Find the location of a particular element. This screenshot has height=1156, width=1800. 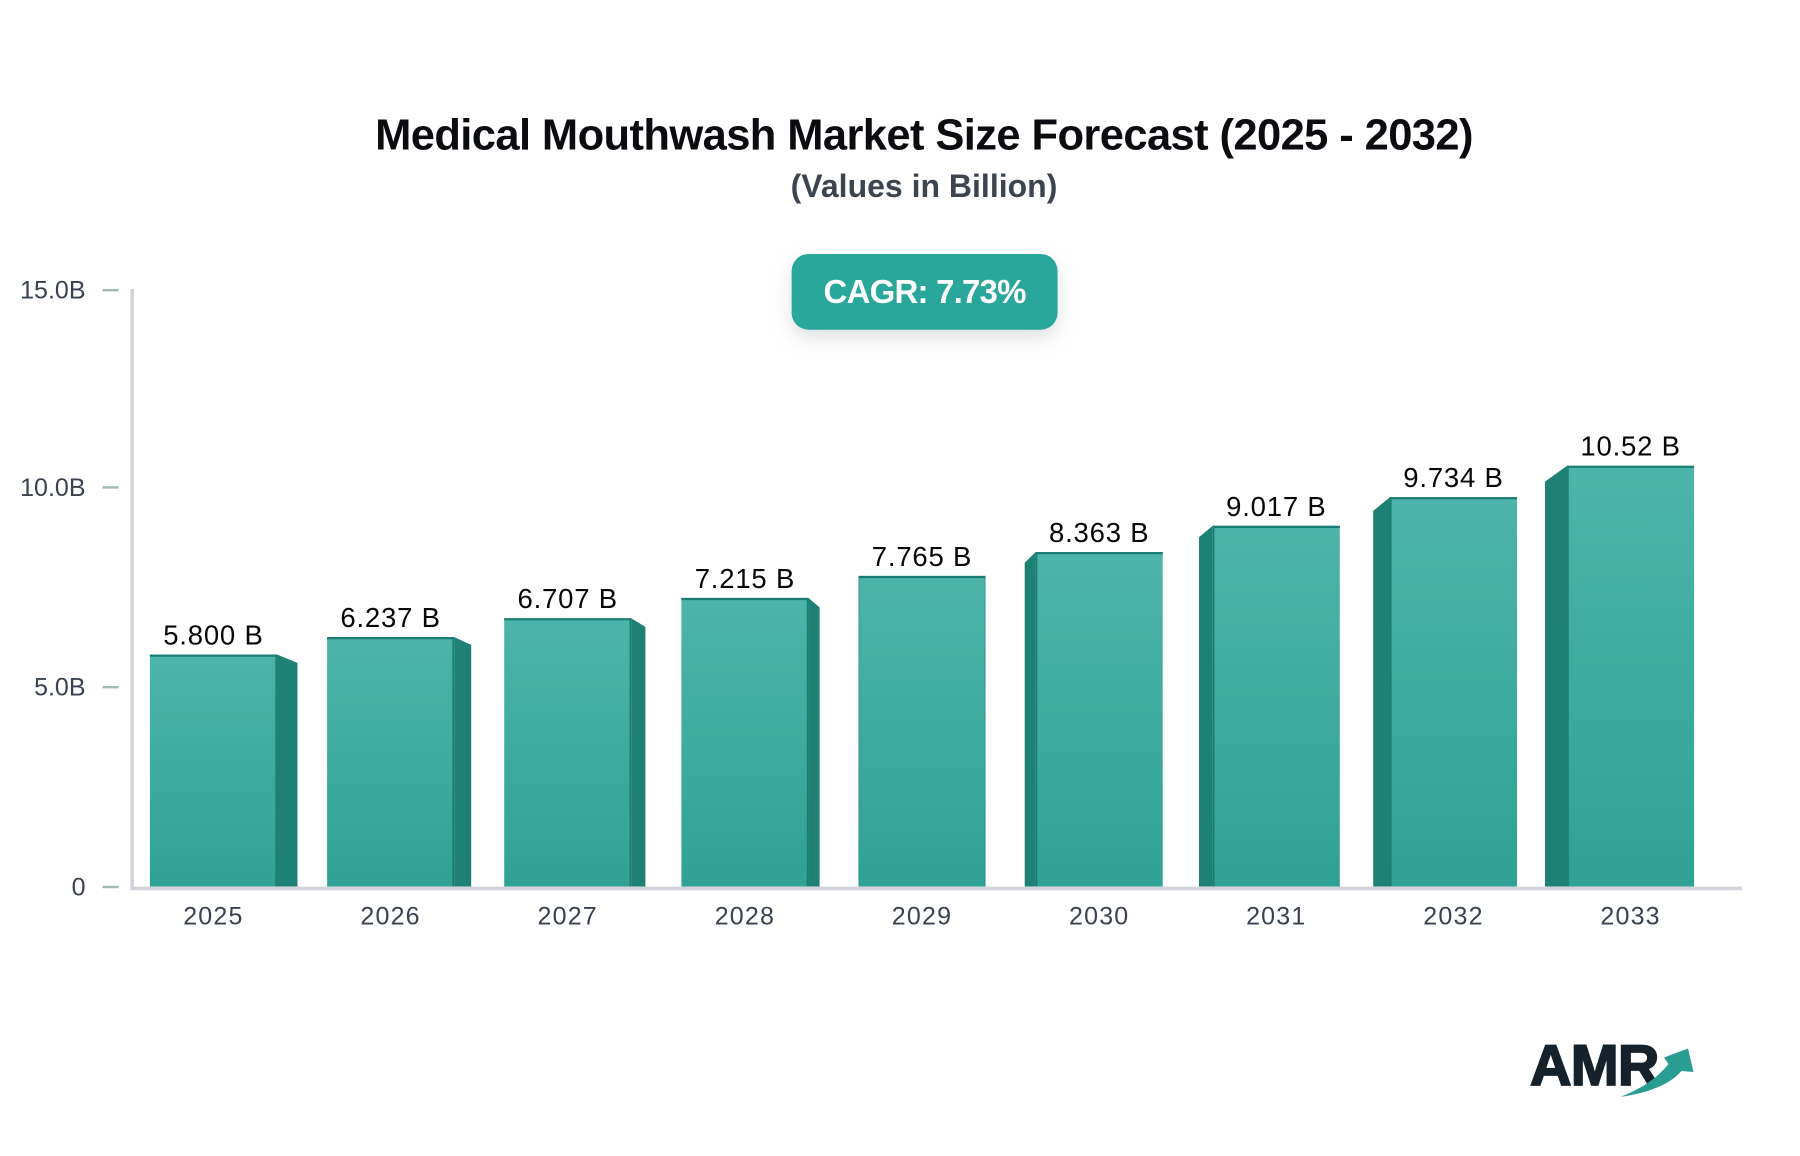

svg-text: 8.363 B is located at coordinates (1099, 532).